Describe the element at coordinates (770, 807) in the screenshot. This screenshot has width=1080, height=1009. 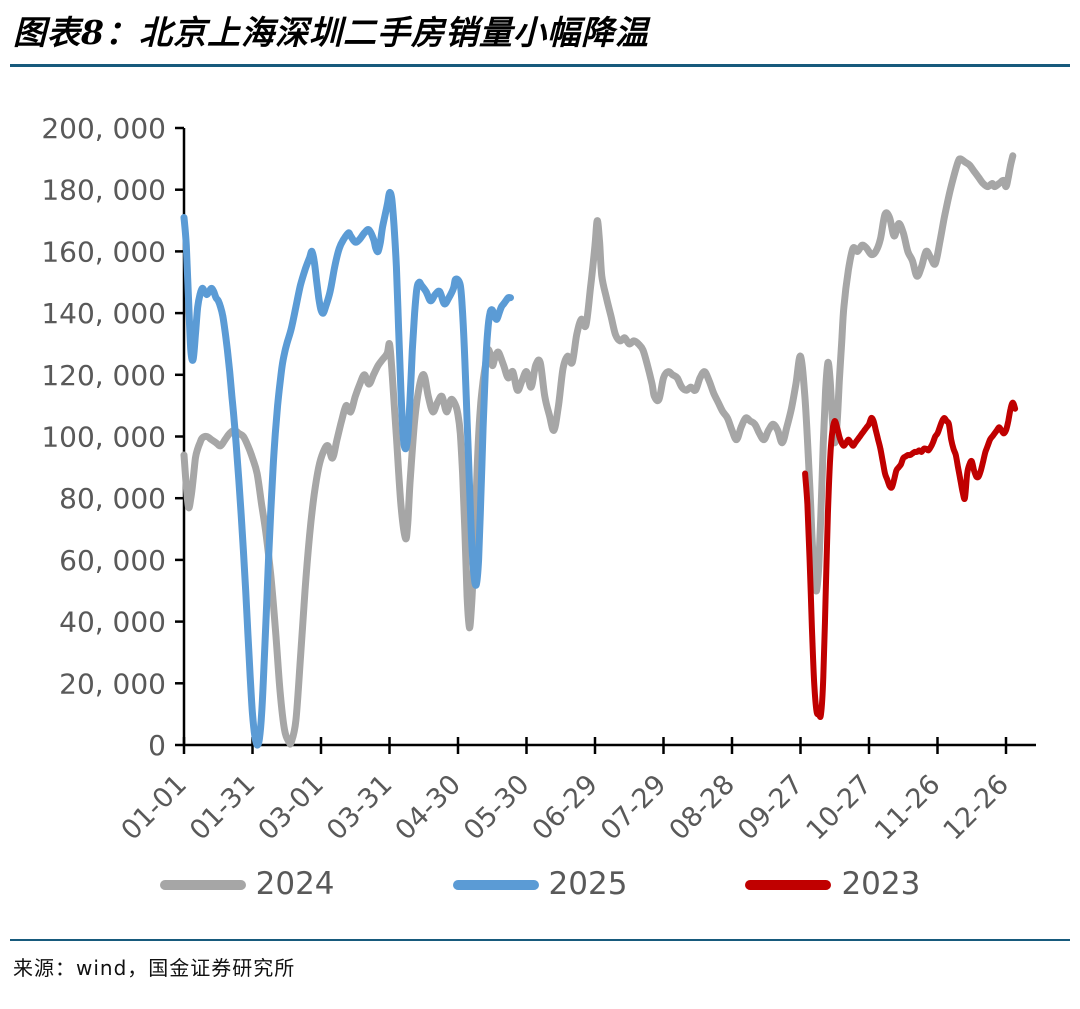
I see `x-axis-label: 09-27` at that location.